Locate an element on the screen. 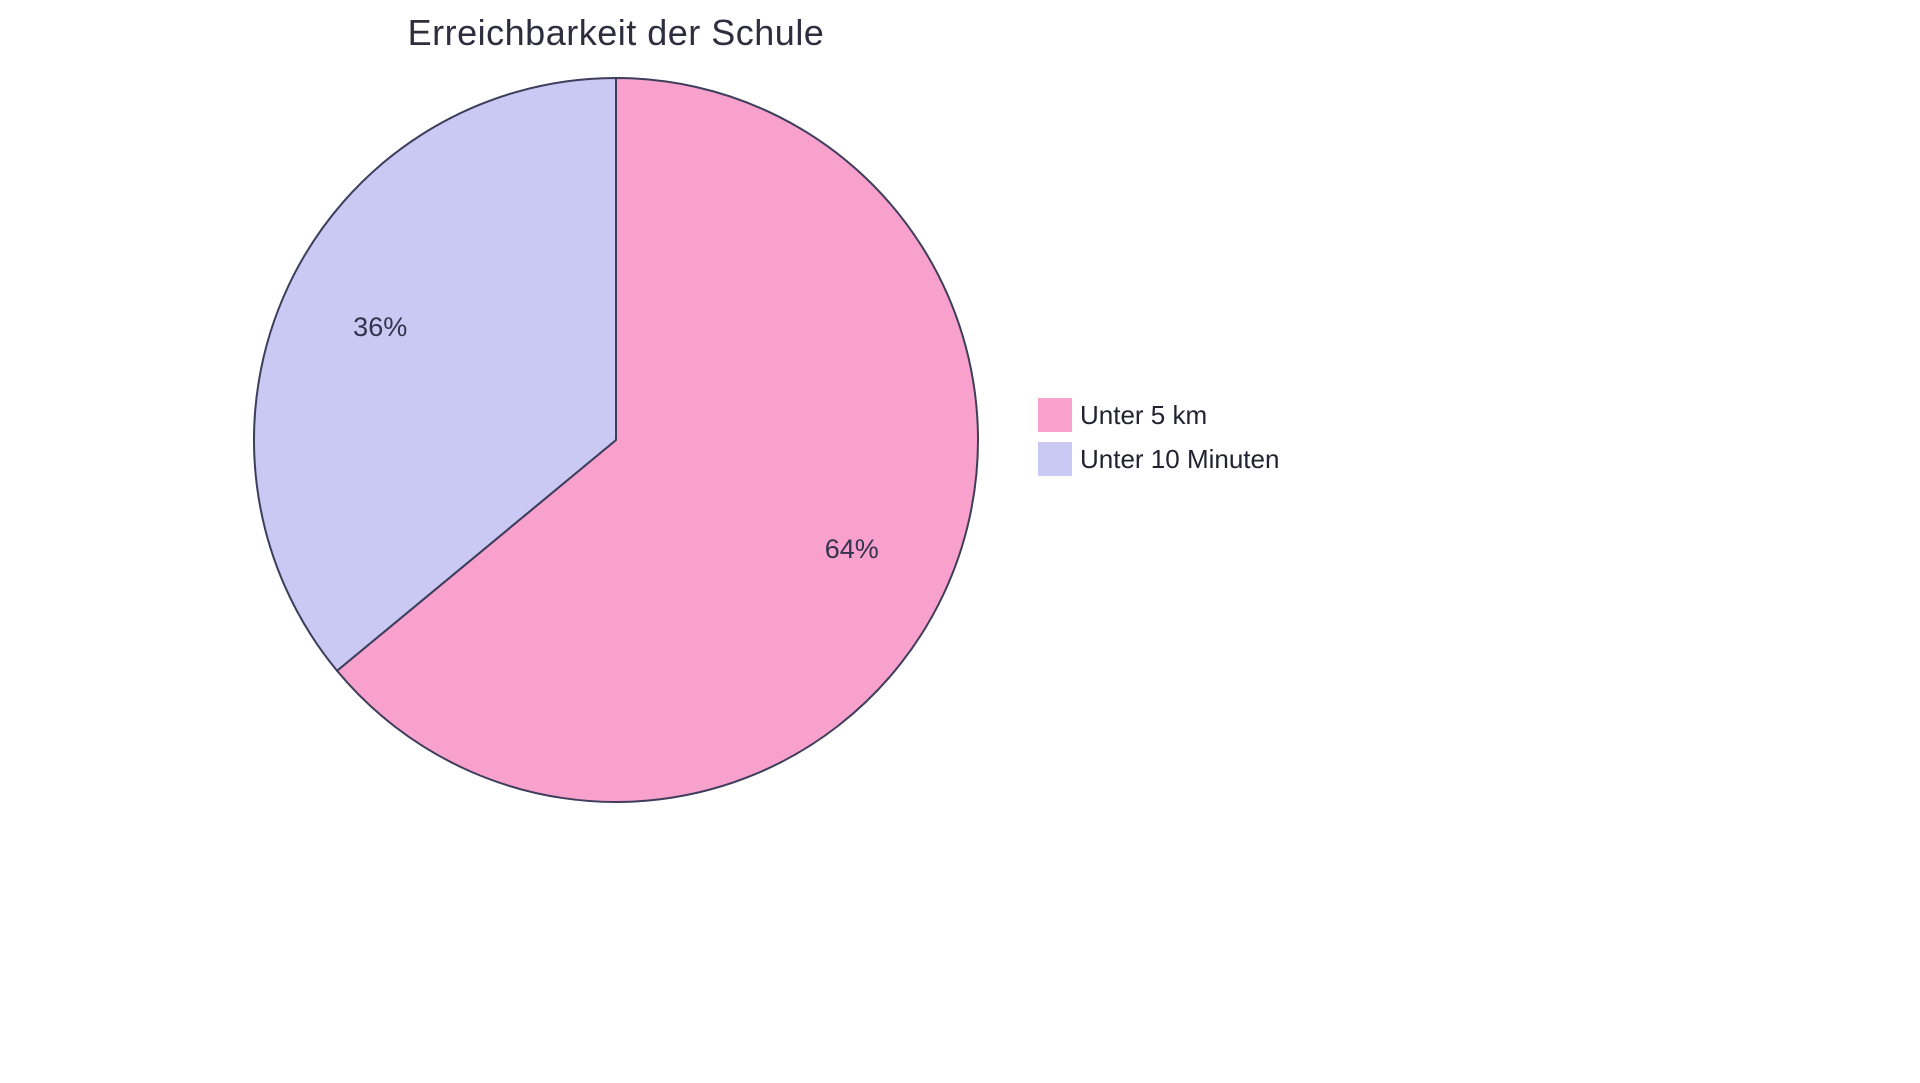 This screenshot has height=1083, width=1920. pie-slice-percent-label-1: 36% is located at coordinates (380, 327).